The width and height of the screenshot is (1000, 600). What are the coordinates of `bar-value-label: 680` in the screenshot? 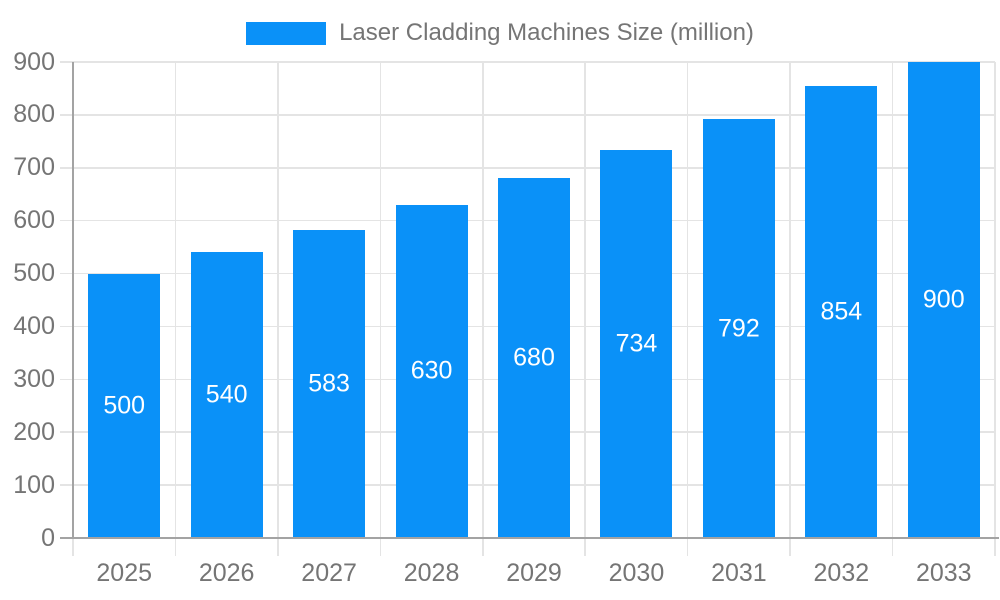 It's located at (534, 357).